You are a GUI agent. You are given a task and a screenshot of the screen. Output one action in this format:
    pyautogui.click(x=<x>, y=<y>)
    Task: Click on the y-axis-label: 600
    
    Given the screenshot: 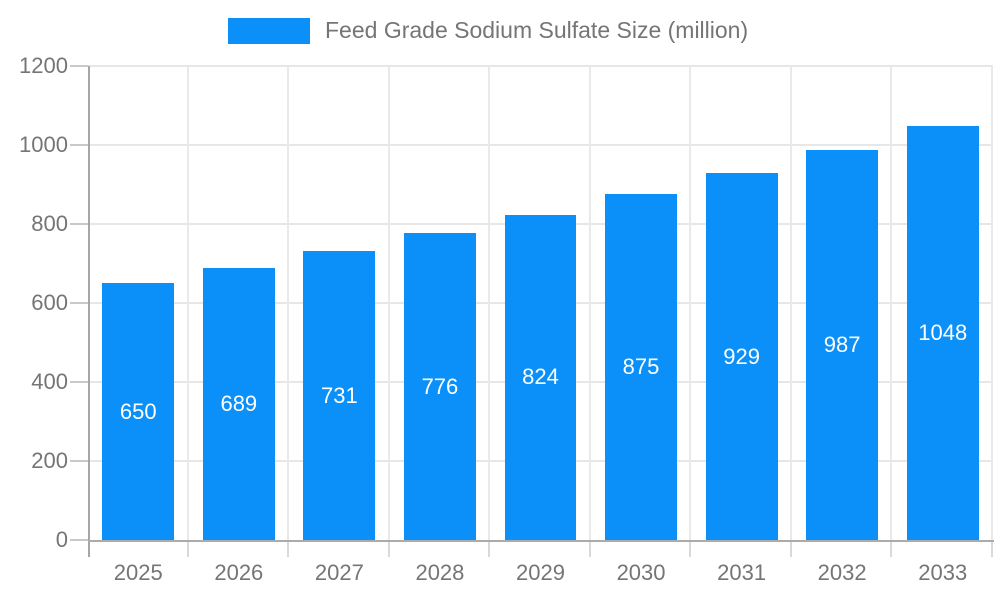 What is the action you would take?
    pyautogui.click(x=49, y=302)
    